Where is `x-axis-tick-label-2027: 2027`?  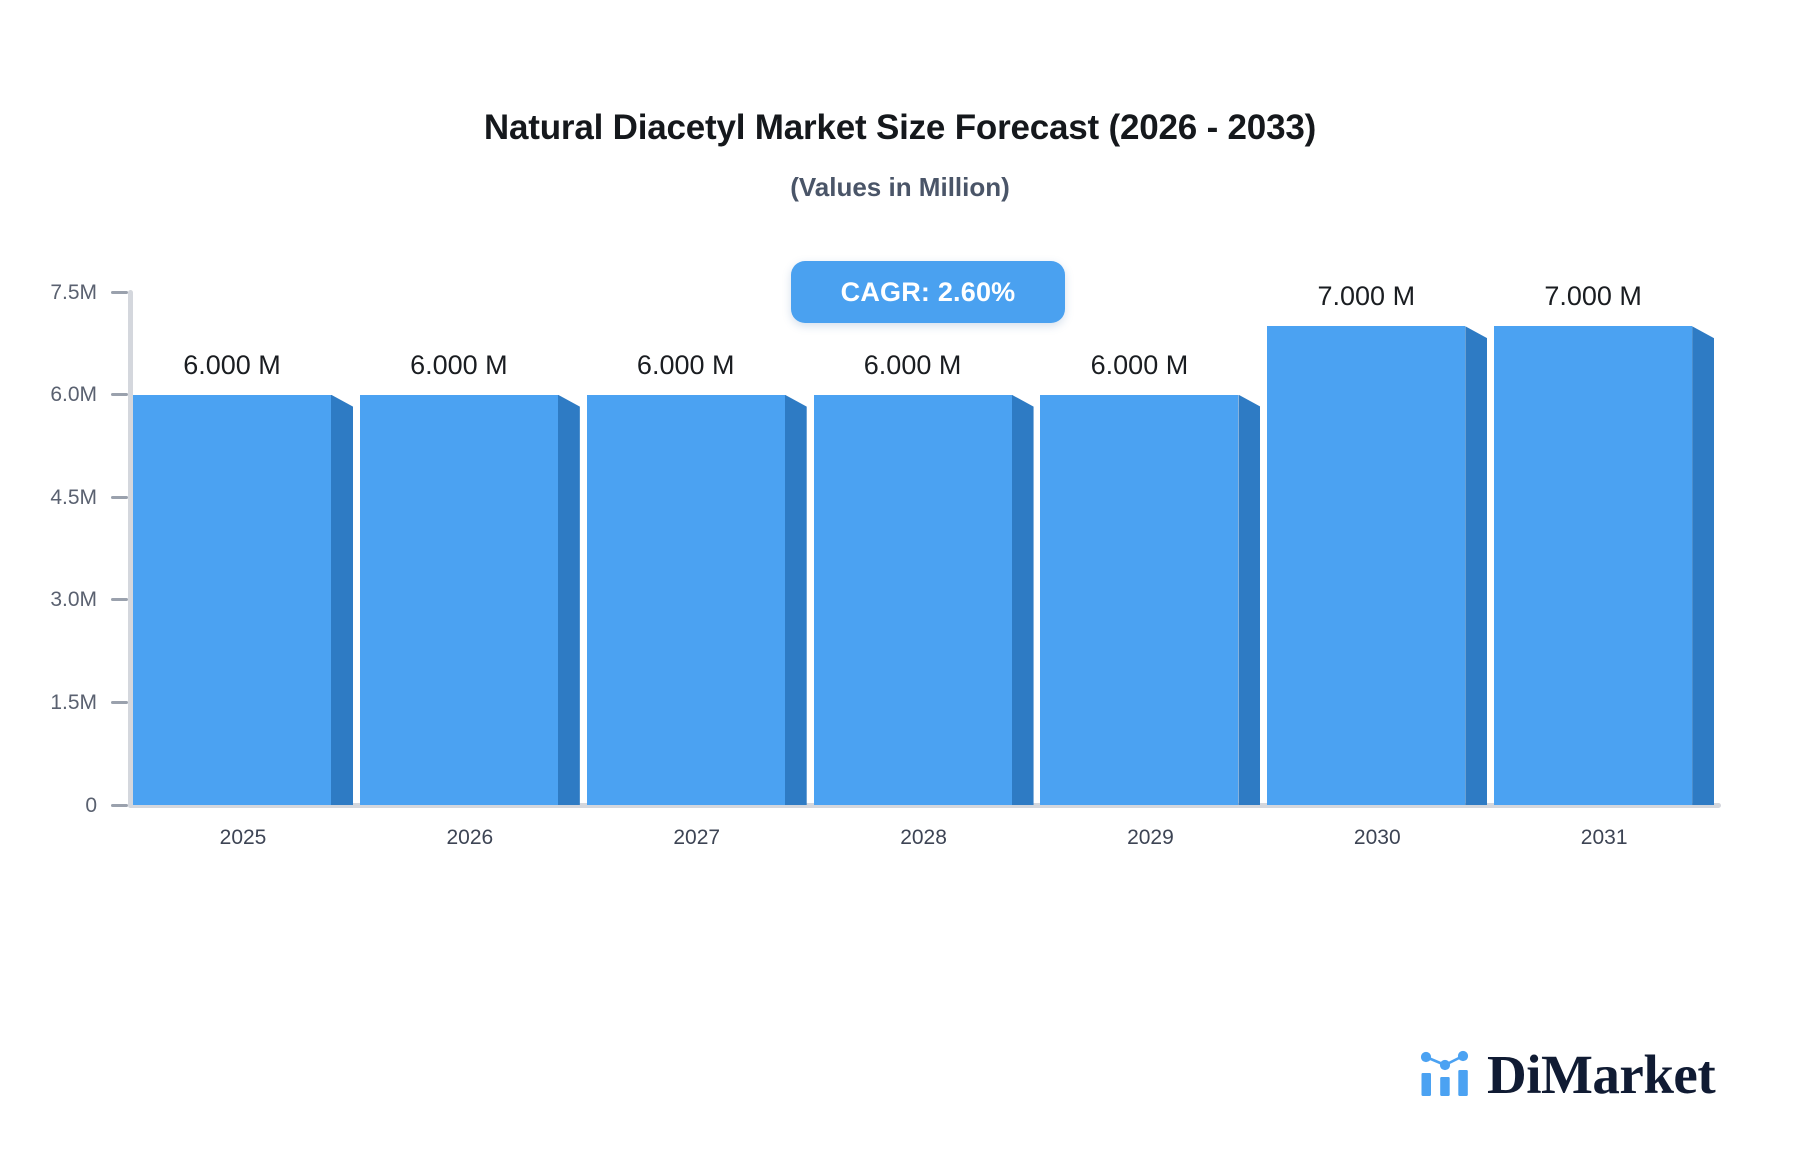 x-axis-tick-label-2027: 2027 is located at coordinates (697, 837).